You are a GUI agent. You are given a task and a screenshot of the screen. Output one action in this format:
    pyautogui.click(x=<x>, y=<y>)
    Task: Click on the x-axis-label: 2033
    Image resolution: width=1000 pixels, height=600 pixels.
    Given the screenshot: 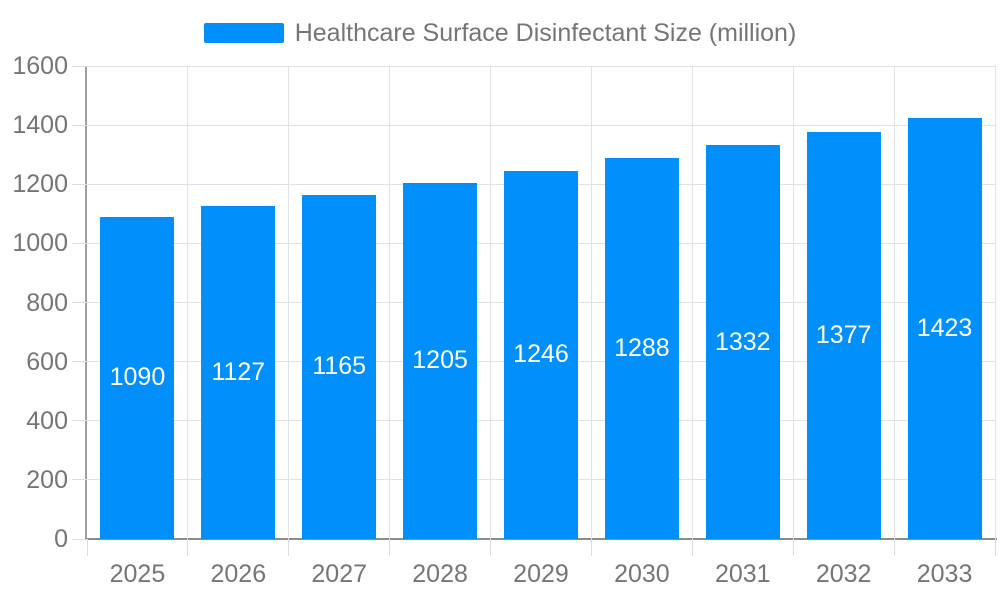 What is the action you would take?
    pyautogui.click(x=944, y=574)
    